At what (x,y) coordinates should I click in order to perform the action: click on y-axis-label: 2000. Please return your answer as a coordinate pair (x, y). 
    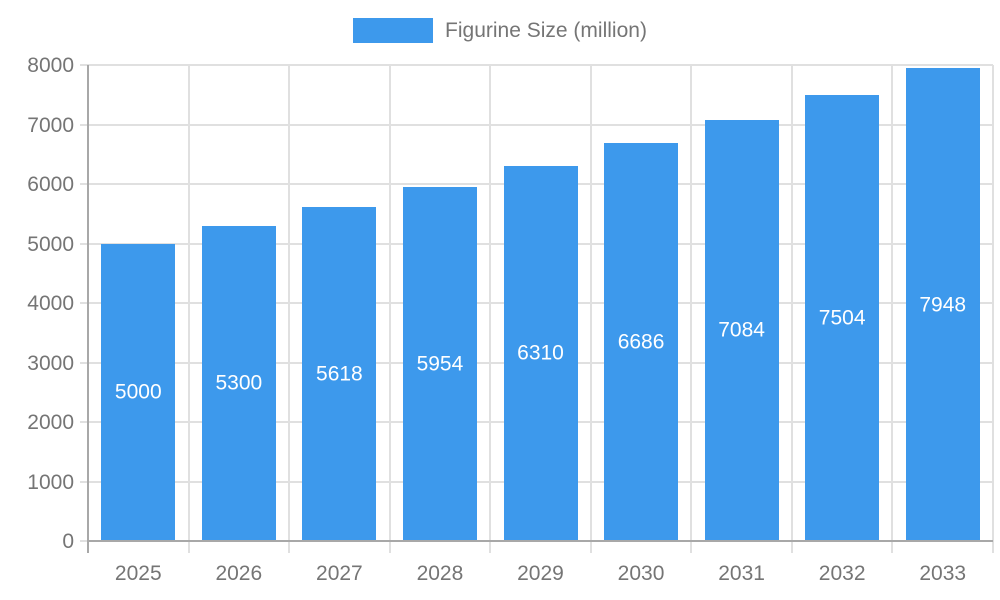
    Looking at the image, I should click on (50, 422).